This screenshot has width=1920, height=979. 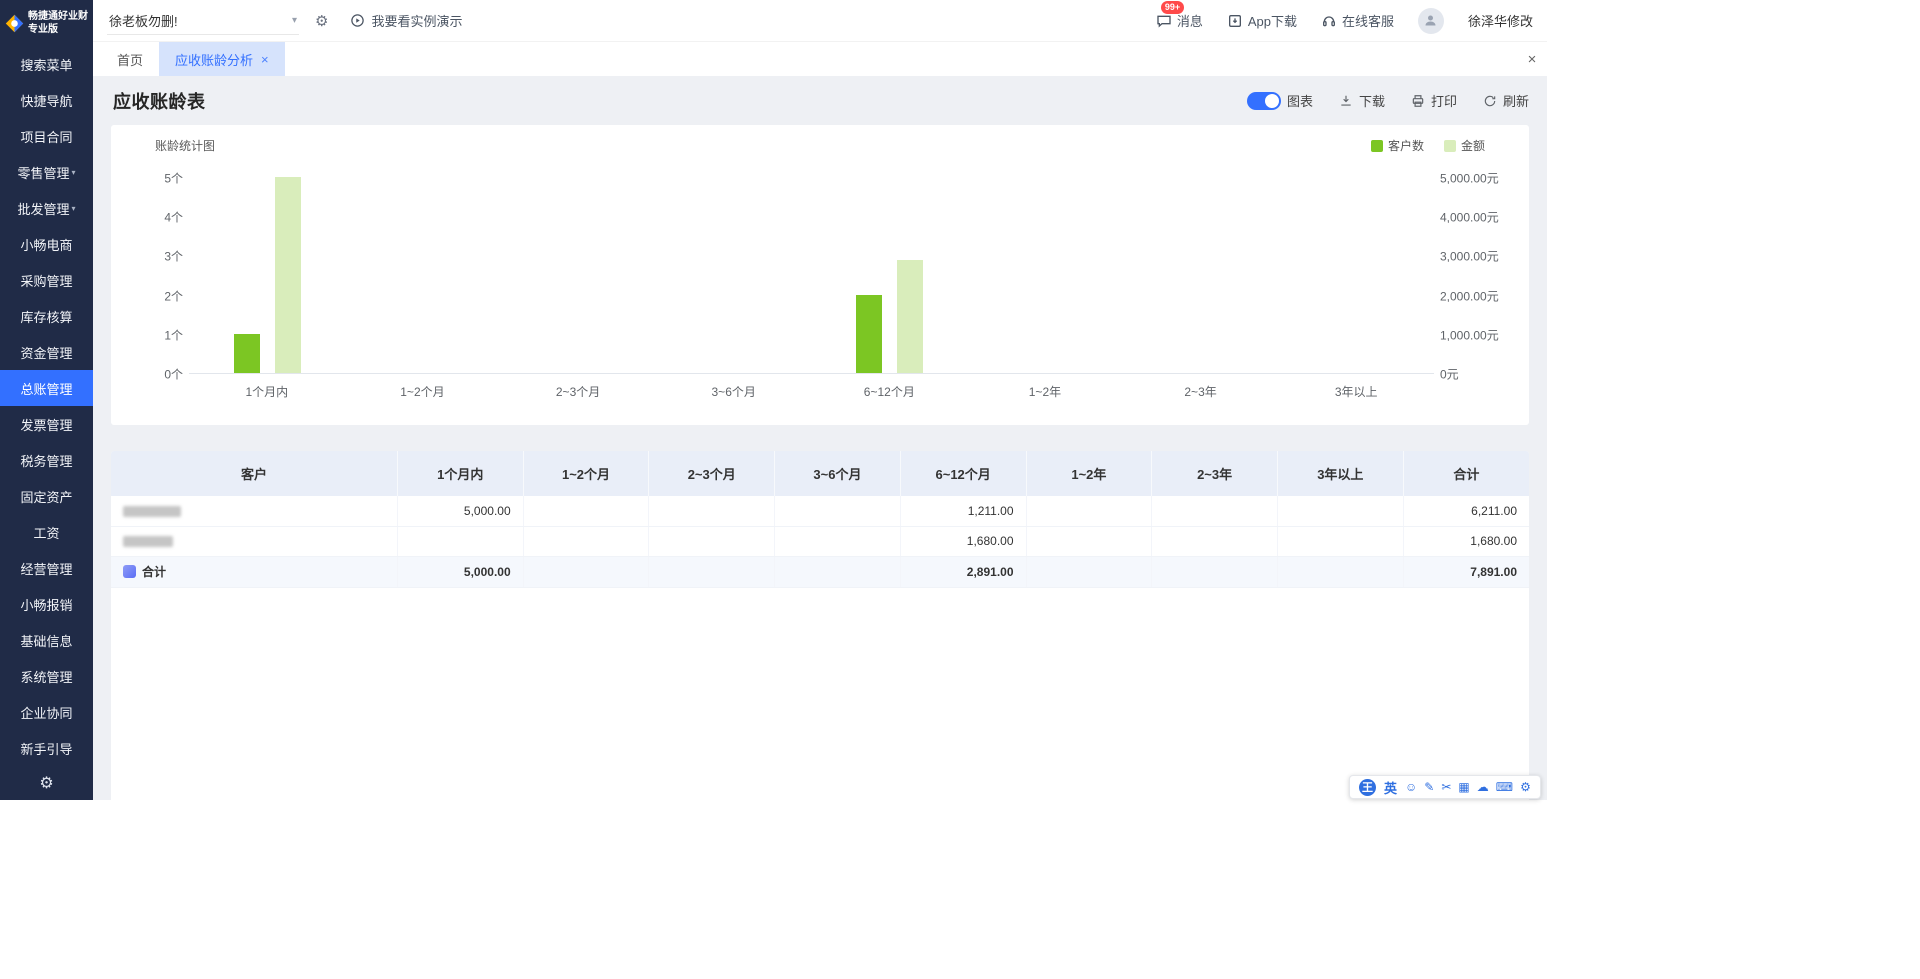 I want to click on sidebar-item-15: 小畅报销, so click(x=46, y=604).